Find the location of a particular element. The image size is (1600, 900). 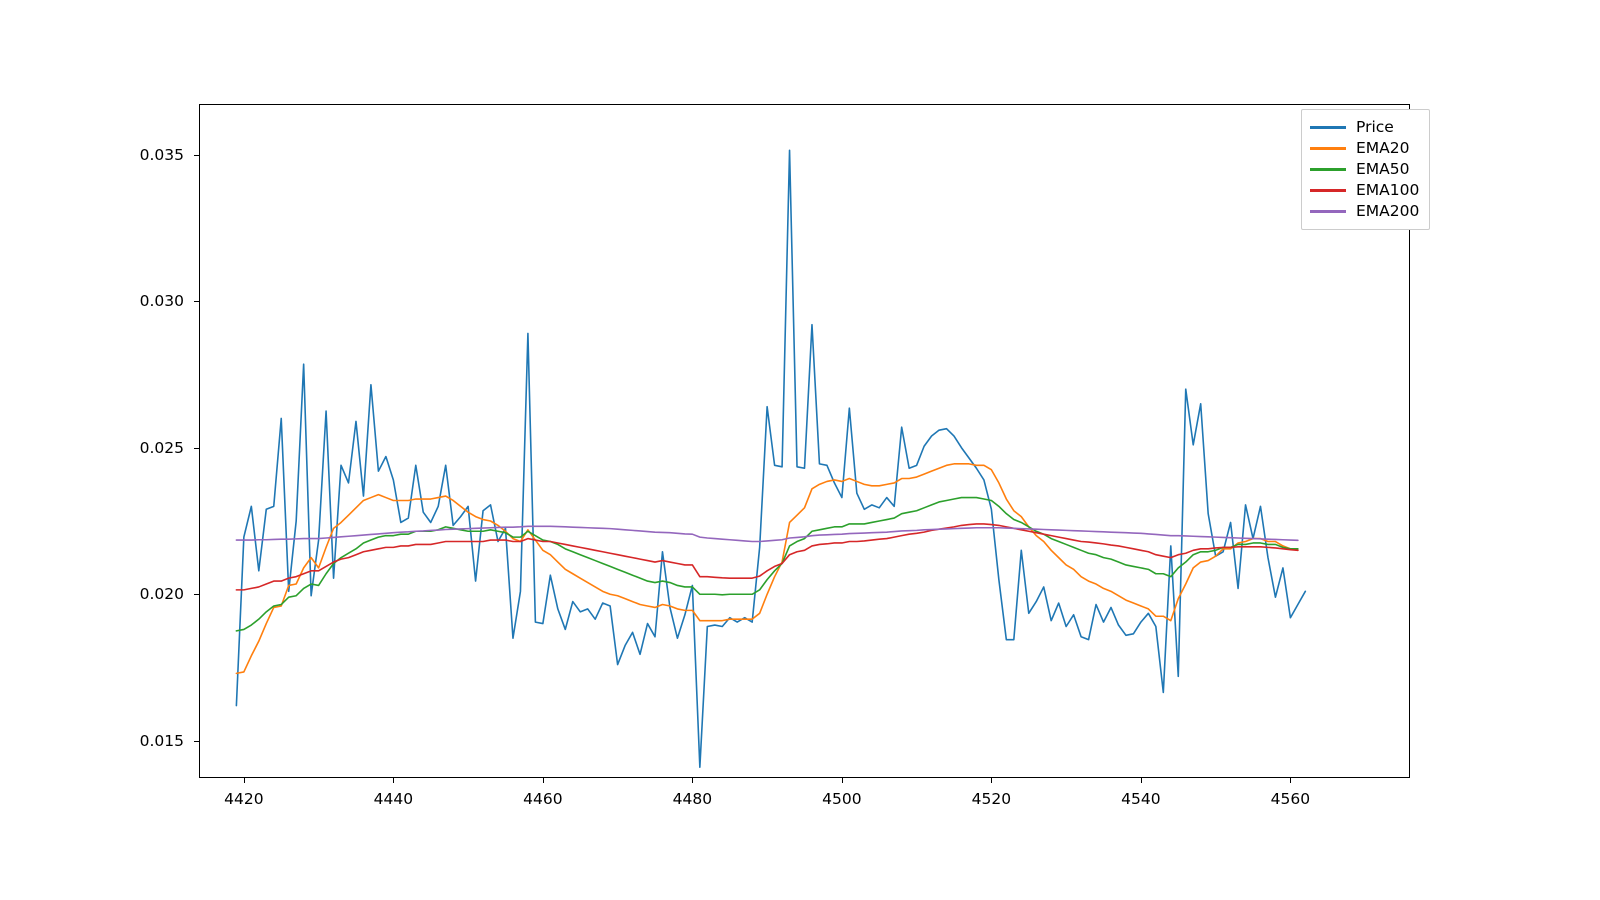

legend-item-ema50: EMA50 is located at coordinates (1364, 169).